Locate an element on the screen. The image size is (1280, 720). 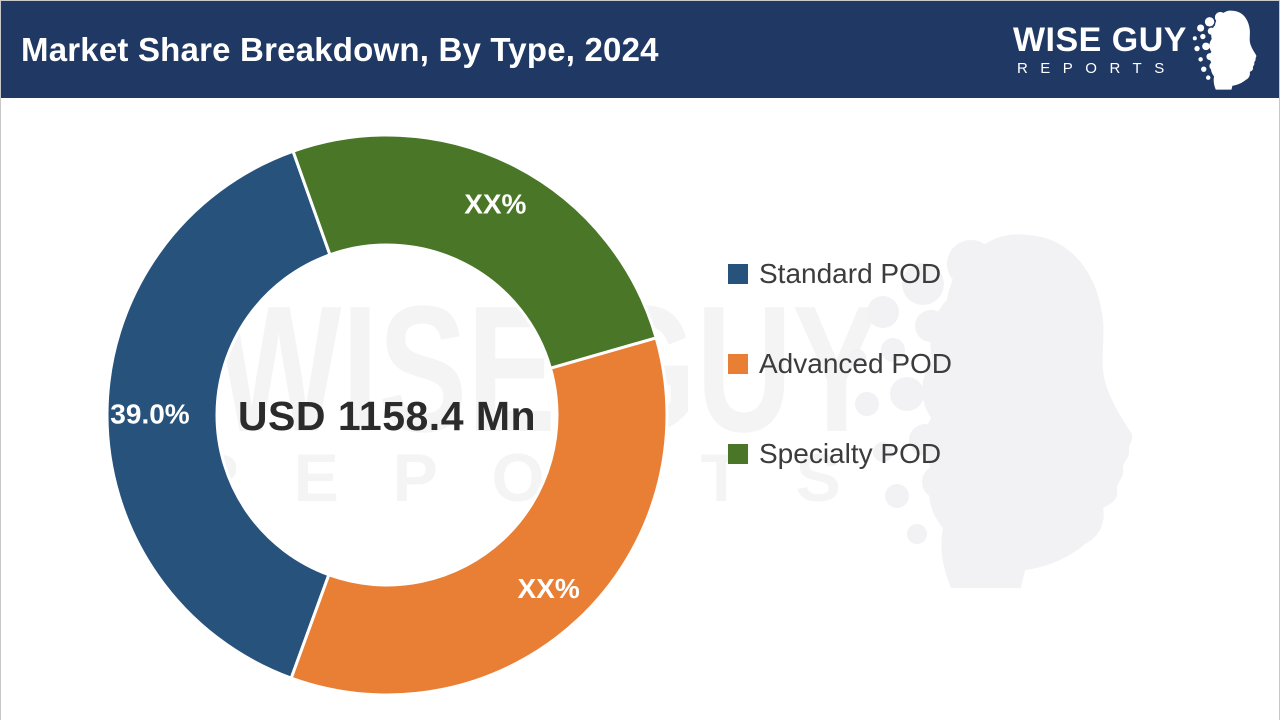
logo-subtitle: REPORTS is located at coordinates (1096, 68).